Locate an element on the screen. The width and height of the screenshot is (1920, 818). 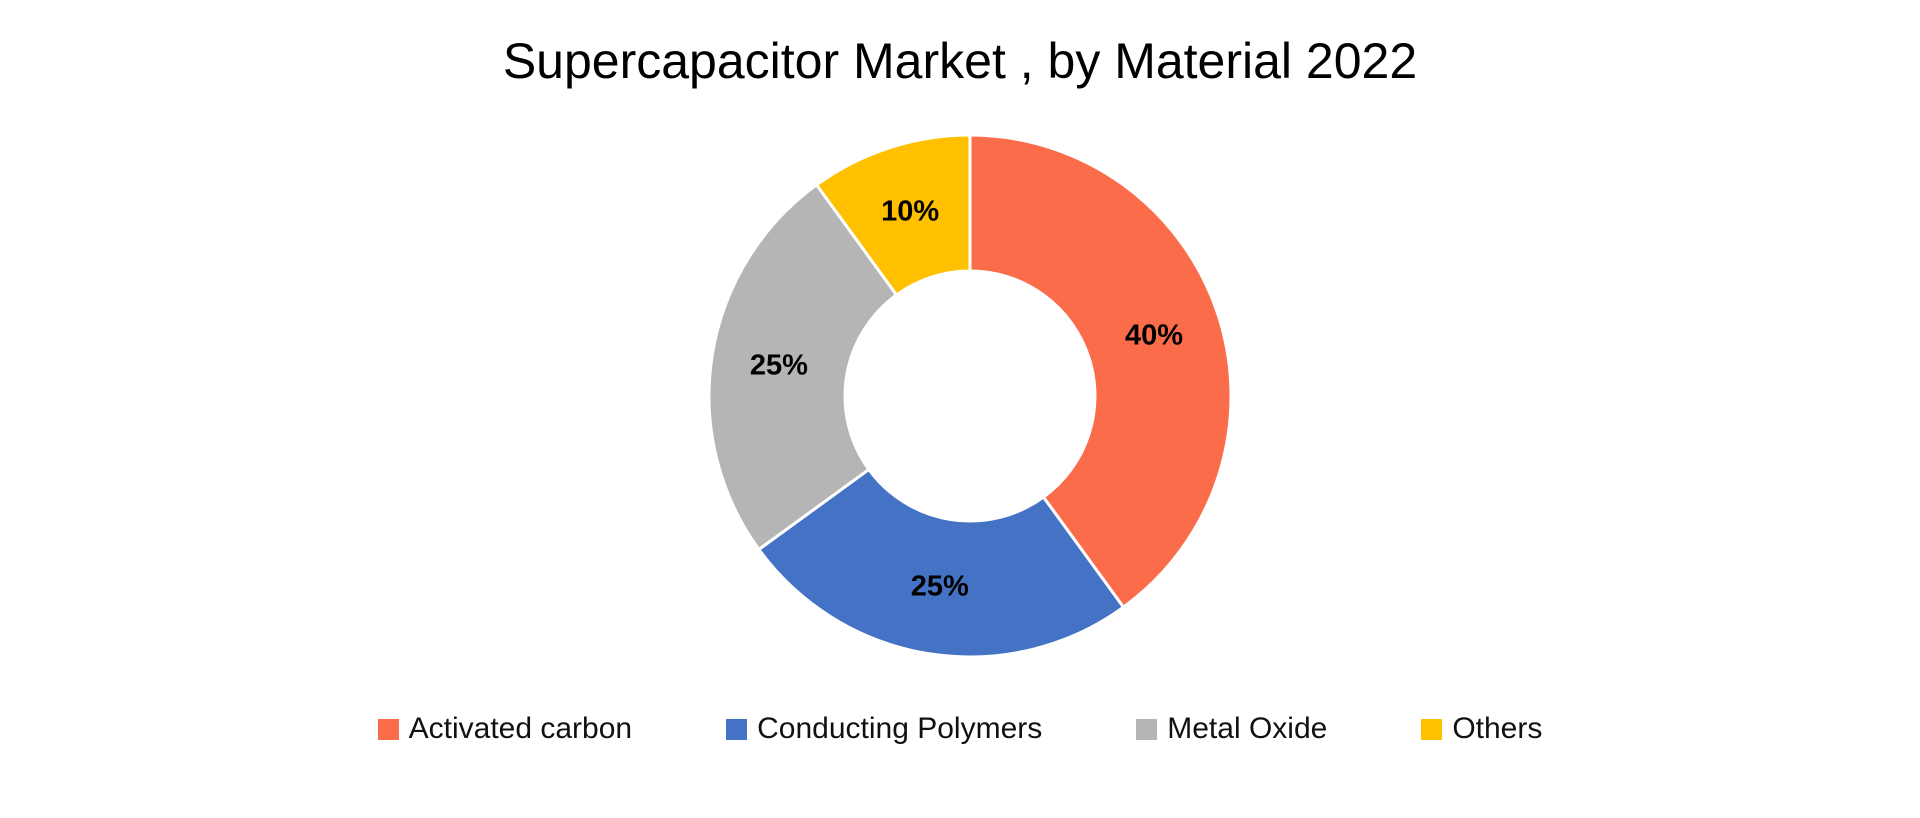
donut-slice-others is located at coordinates (893, 215).